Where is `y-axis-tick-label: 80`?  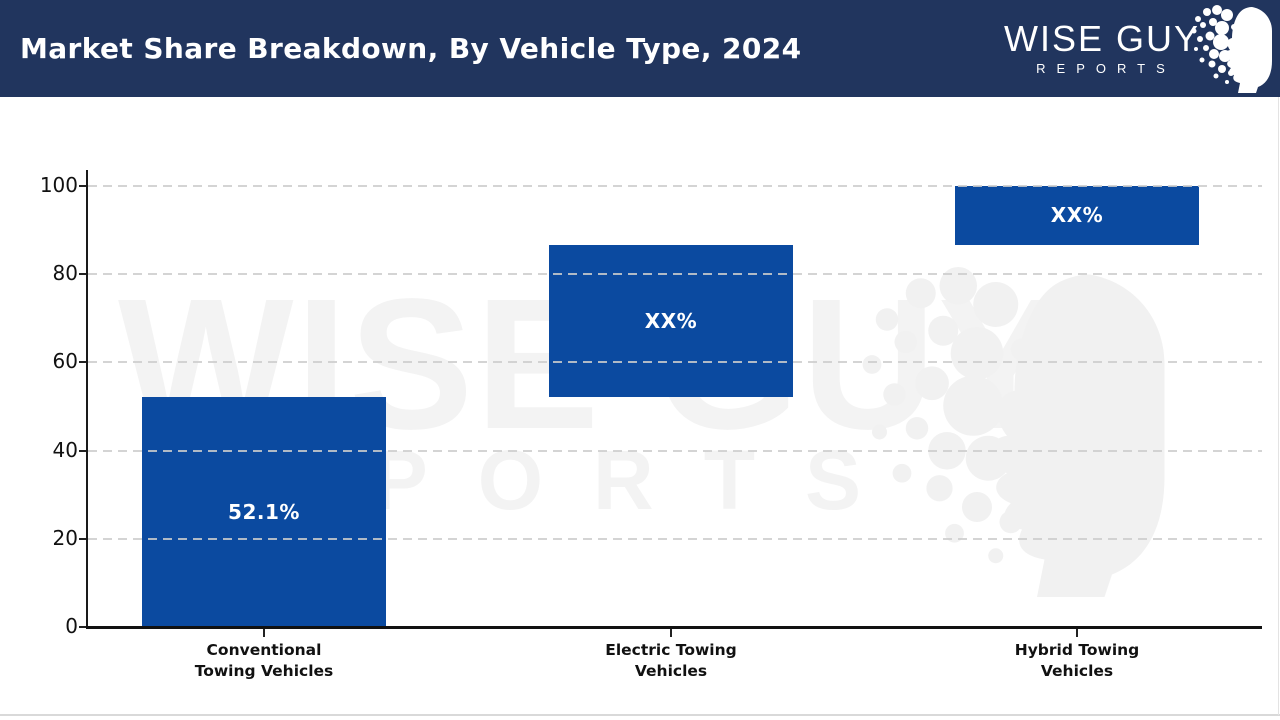
y-axis-tick-label: 80 is located at coordinates (65, 273).